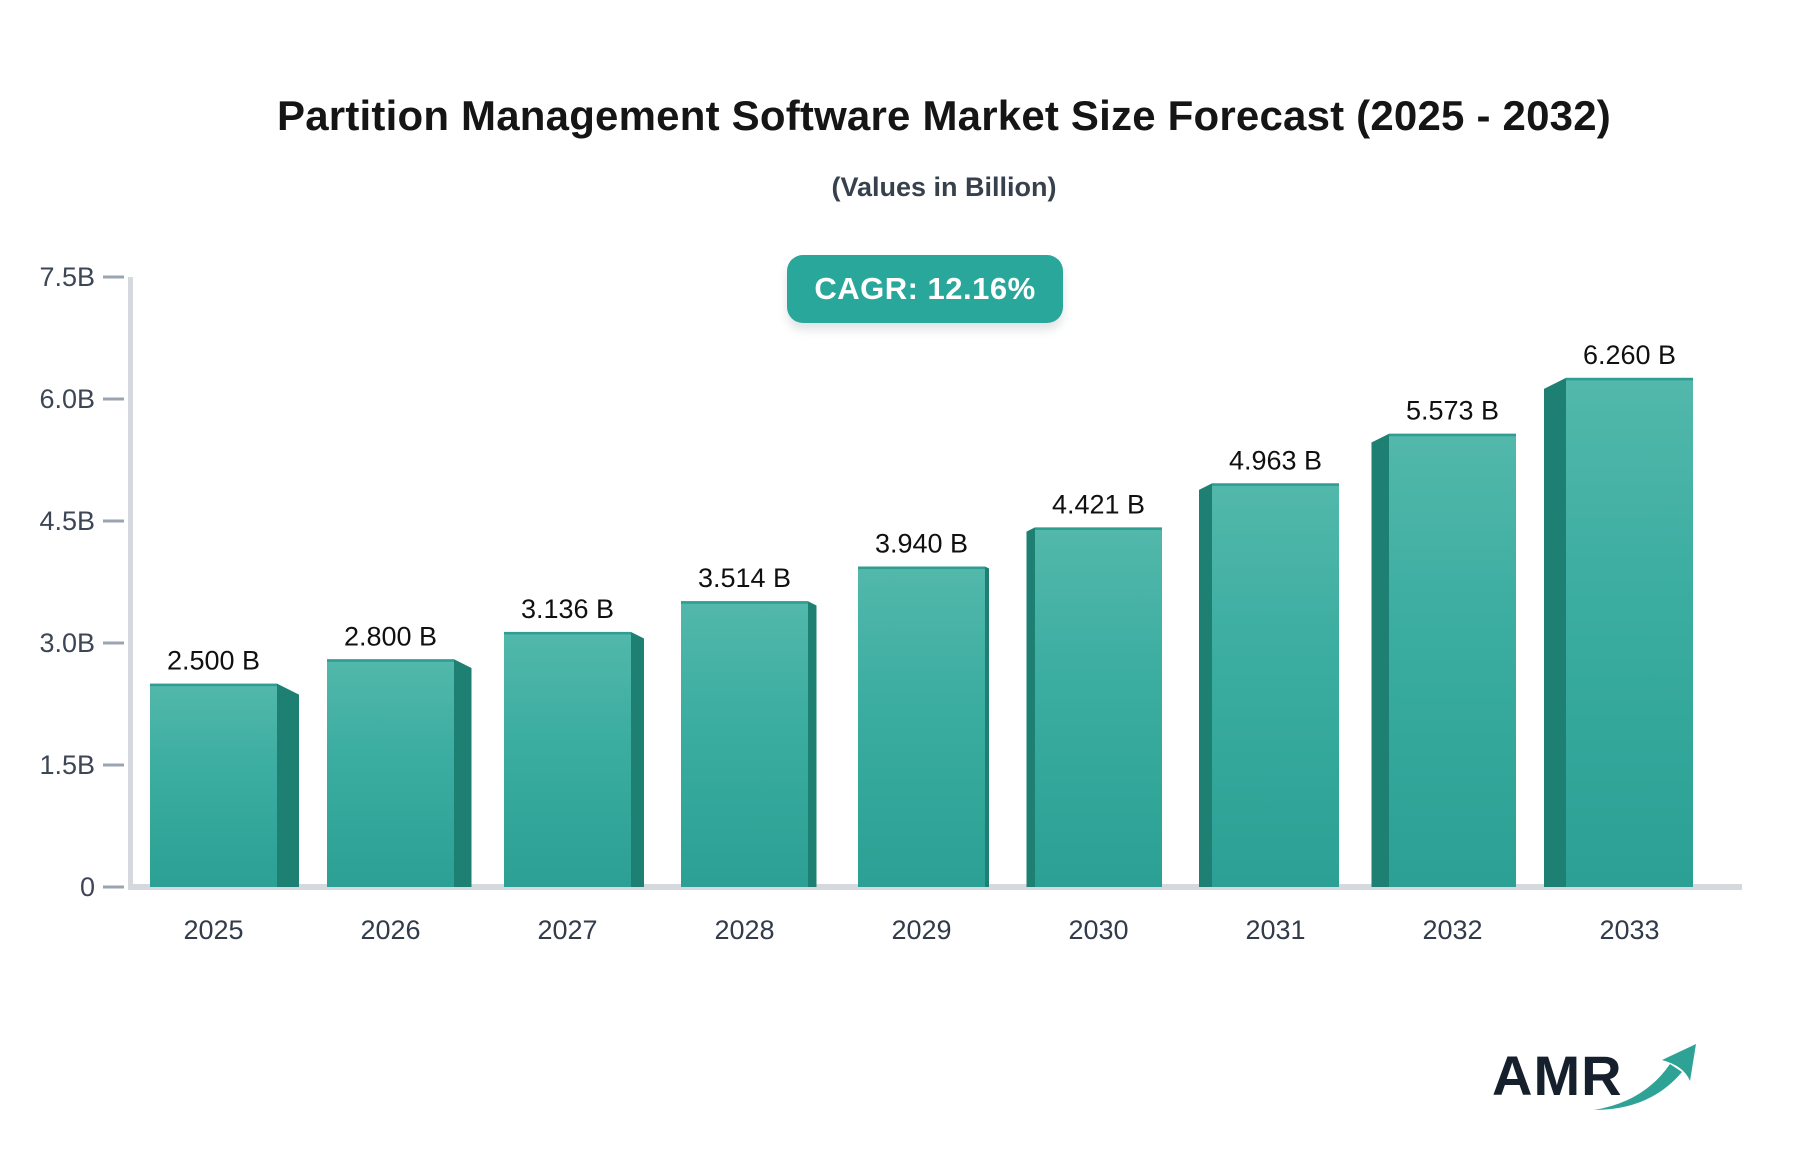  What do you see at coordinates (1629, 930) in the screenshot?
I see `x-category-label: 2033` at bounding box center [1629, 930].